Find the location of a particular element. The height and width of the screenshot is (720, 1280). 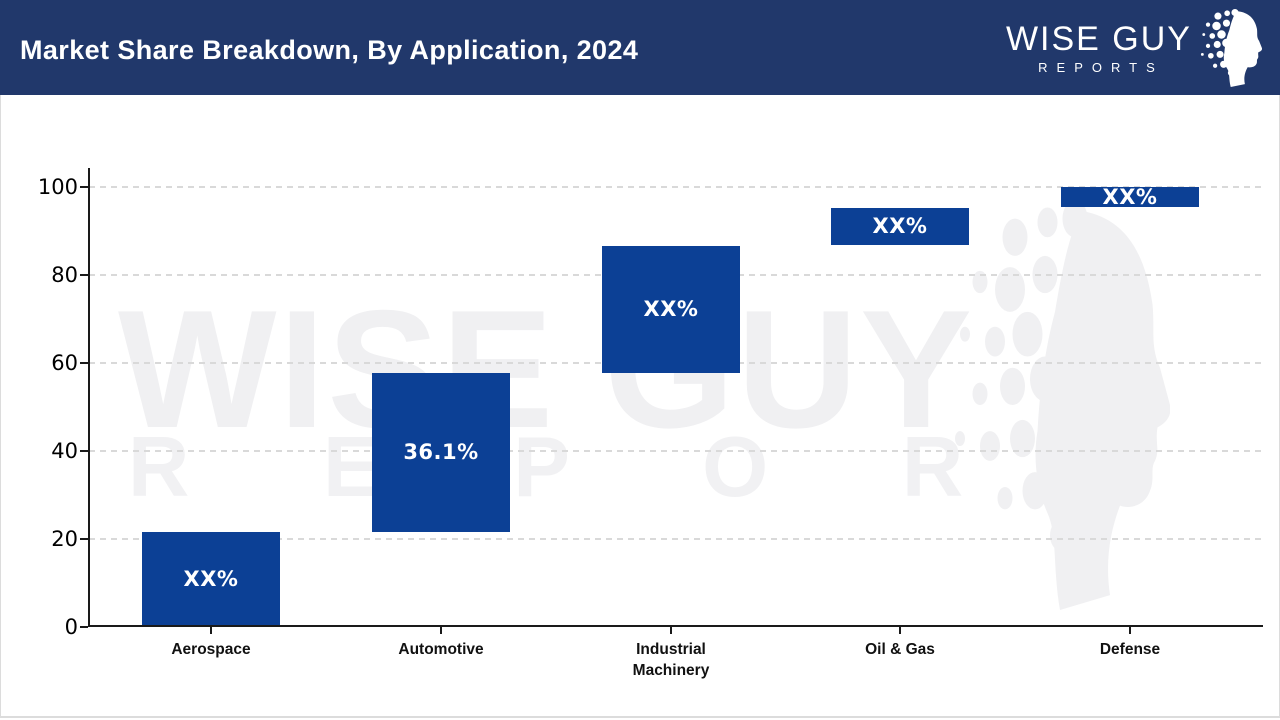

bar-oil-gas: XX% is located at coordinates (900, 226).